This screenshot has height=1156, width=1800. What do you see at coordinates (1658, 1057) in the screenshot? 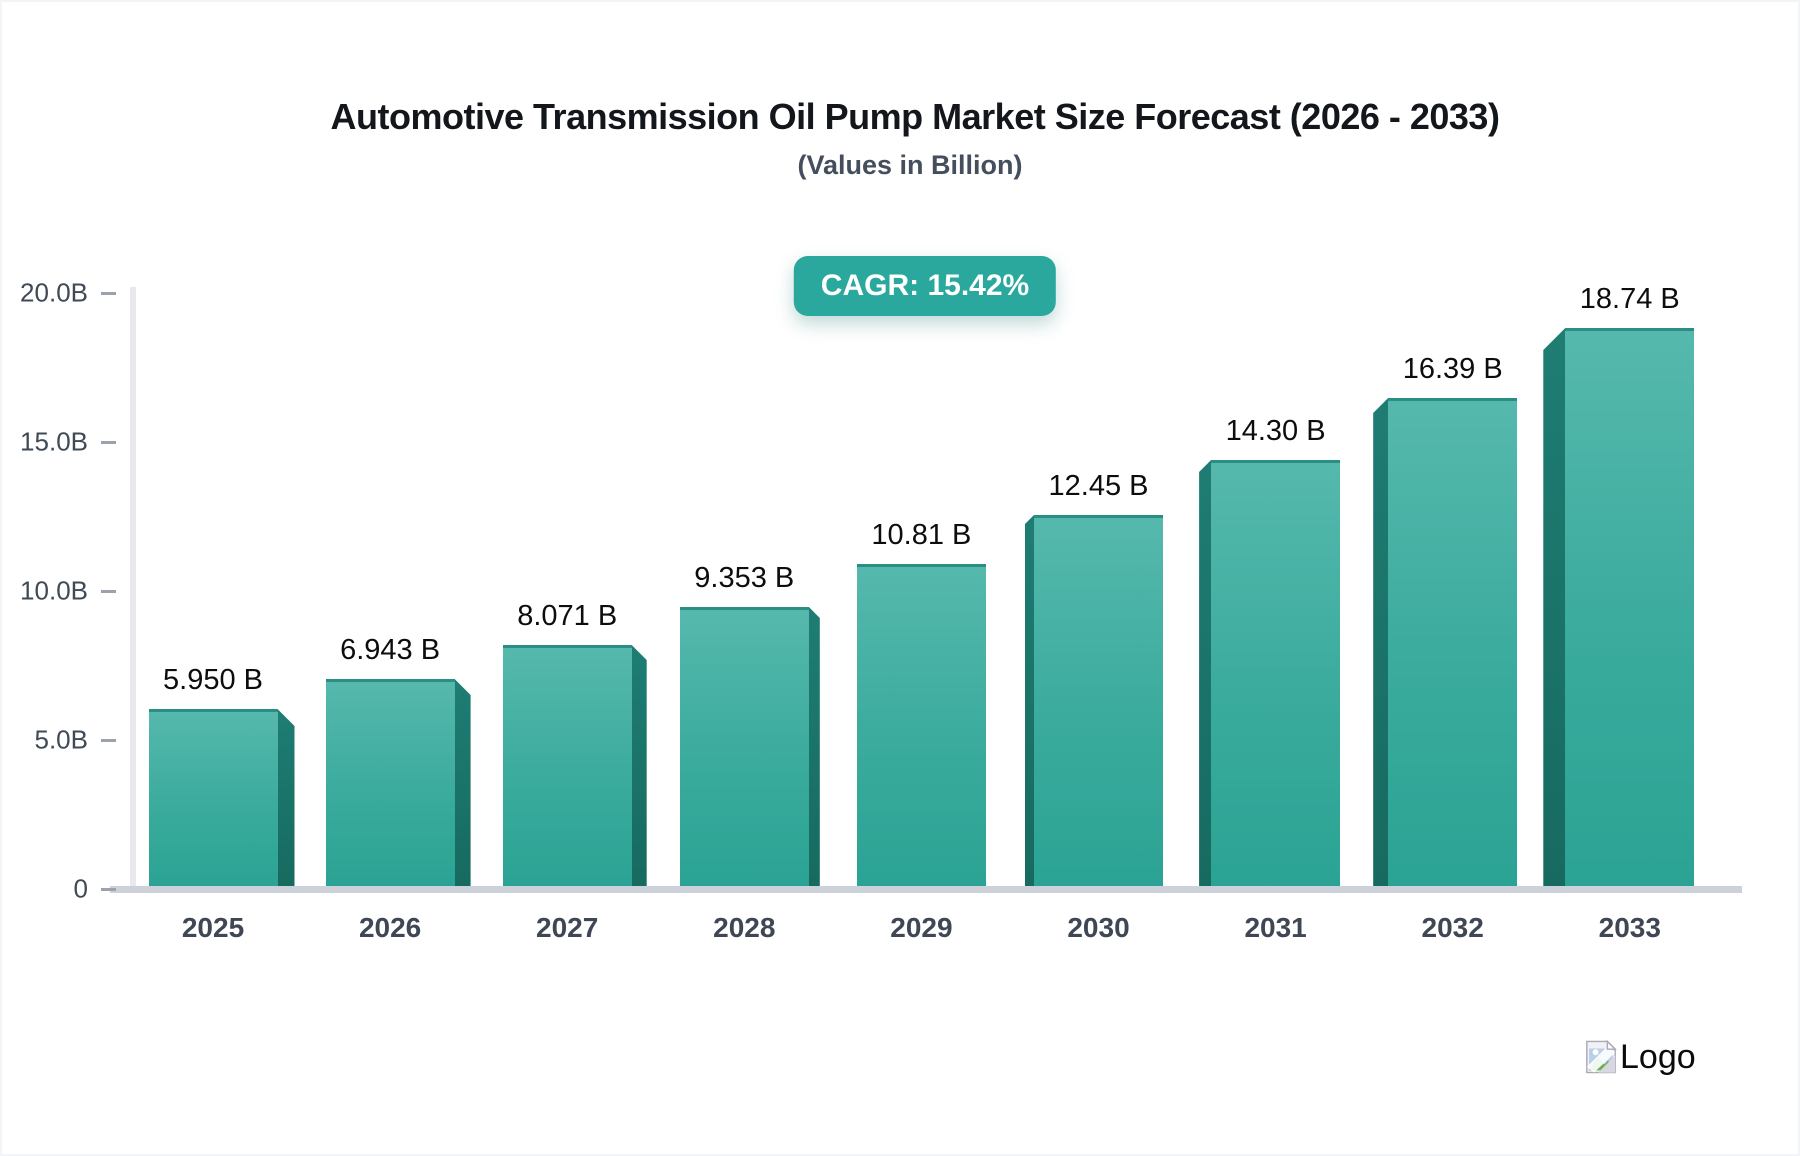
I see `logo-alt-text: Logo` at bounding box center [1658, 1057].